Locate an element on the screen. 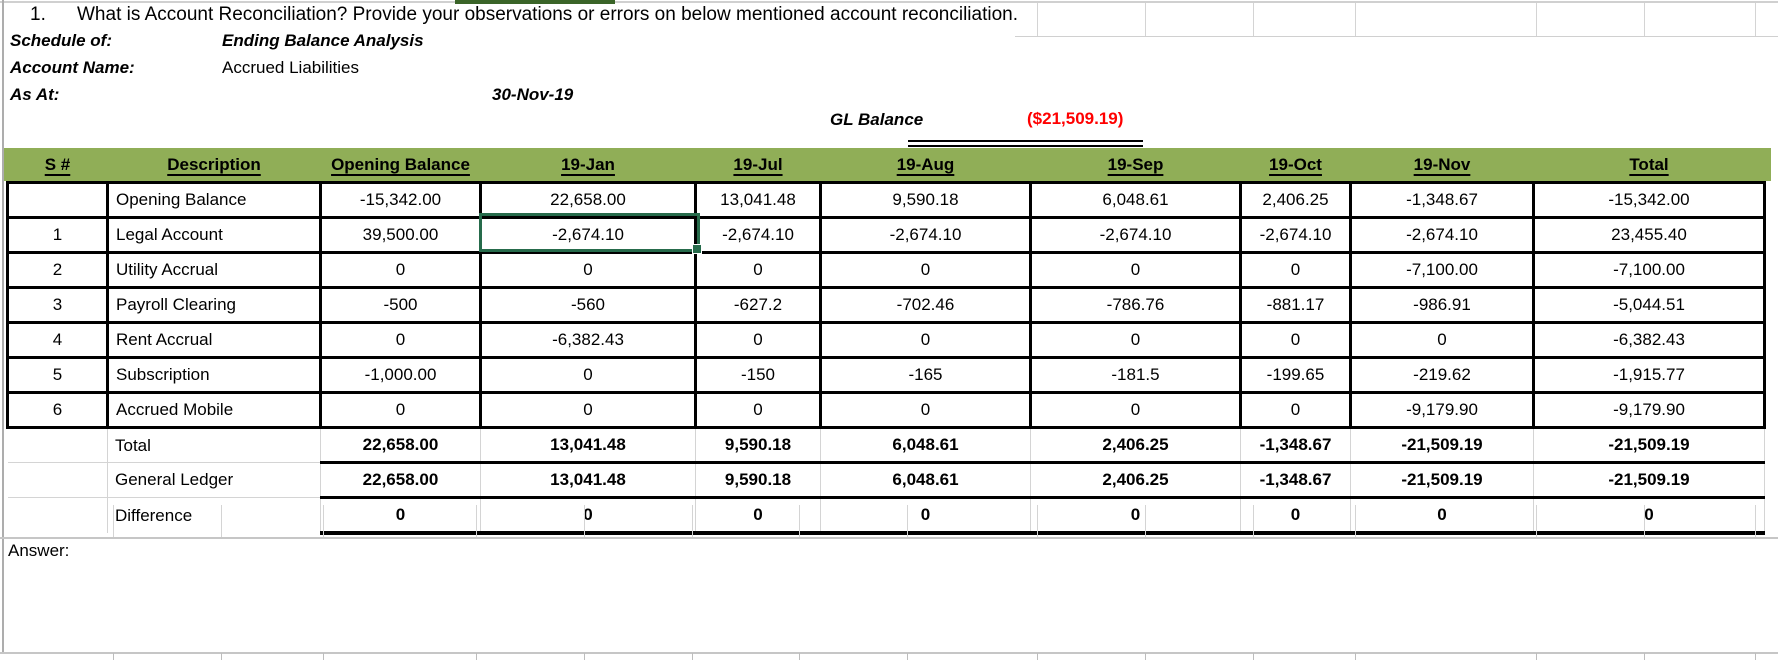 Image resolution: width=1778 pixels, height=660 pixels. answer-label: Answer: is located at coordinates (39, 550).